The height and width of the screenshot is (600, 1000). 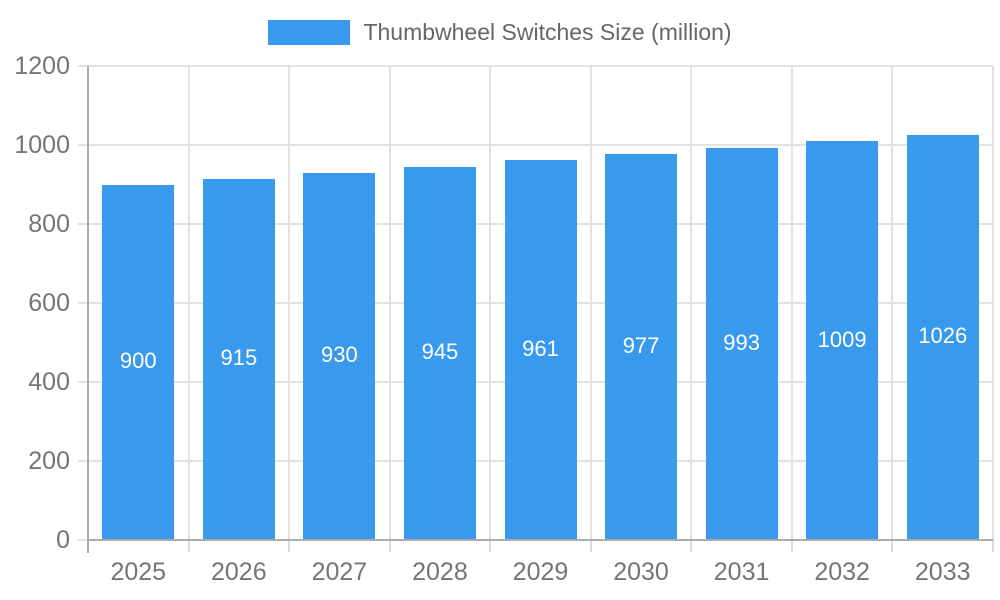 What do you see at coordinates (641, 572) in the screenshot?
I see `x-axis-label: 2030` at bounding box center [641, 572].